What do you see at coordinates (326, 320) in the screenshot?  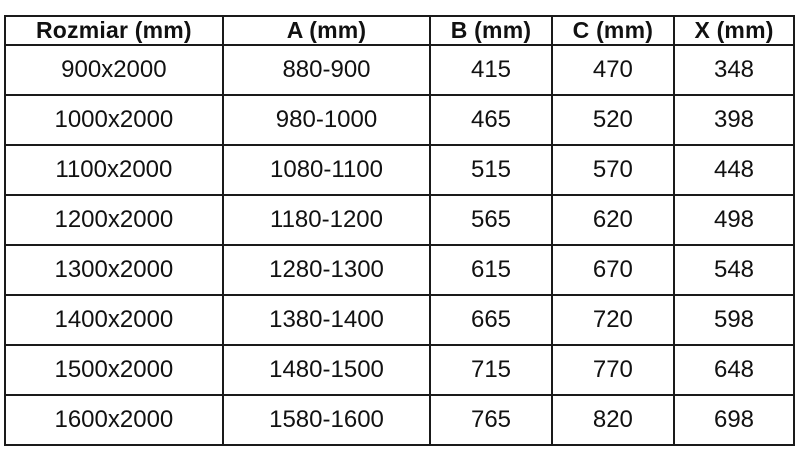 I see `table-cell: 1380-1400` at bounding box center [326, 320].